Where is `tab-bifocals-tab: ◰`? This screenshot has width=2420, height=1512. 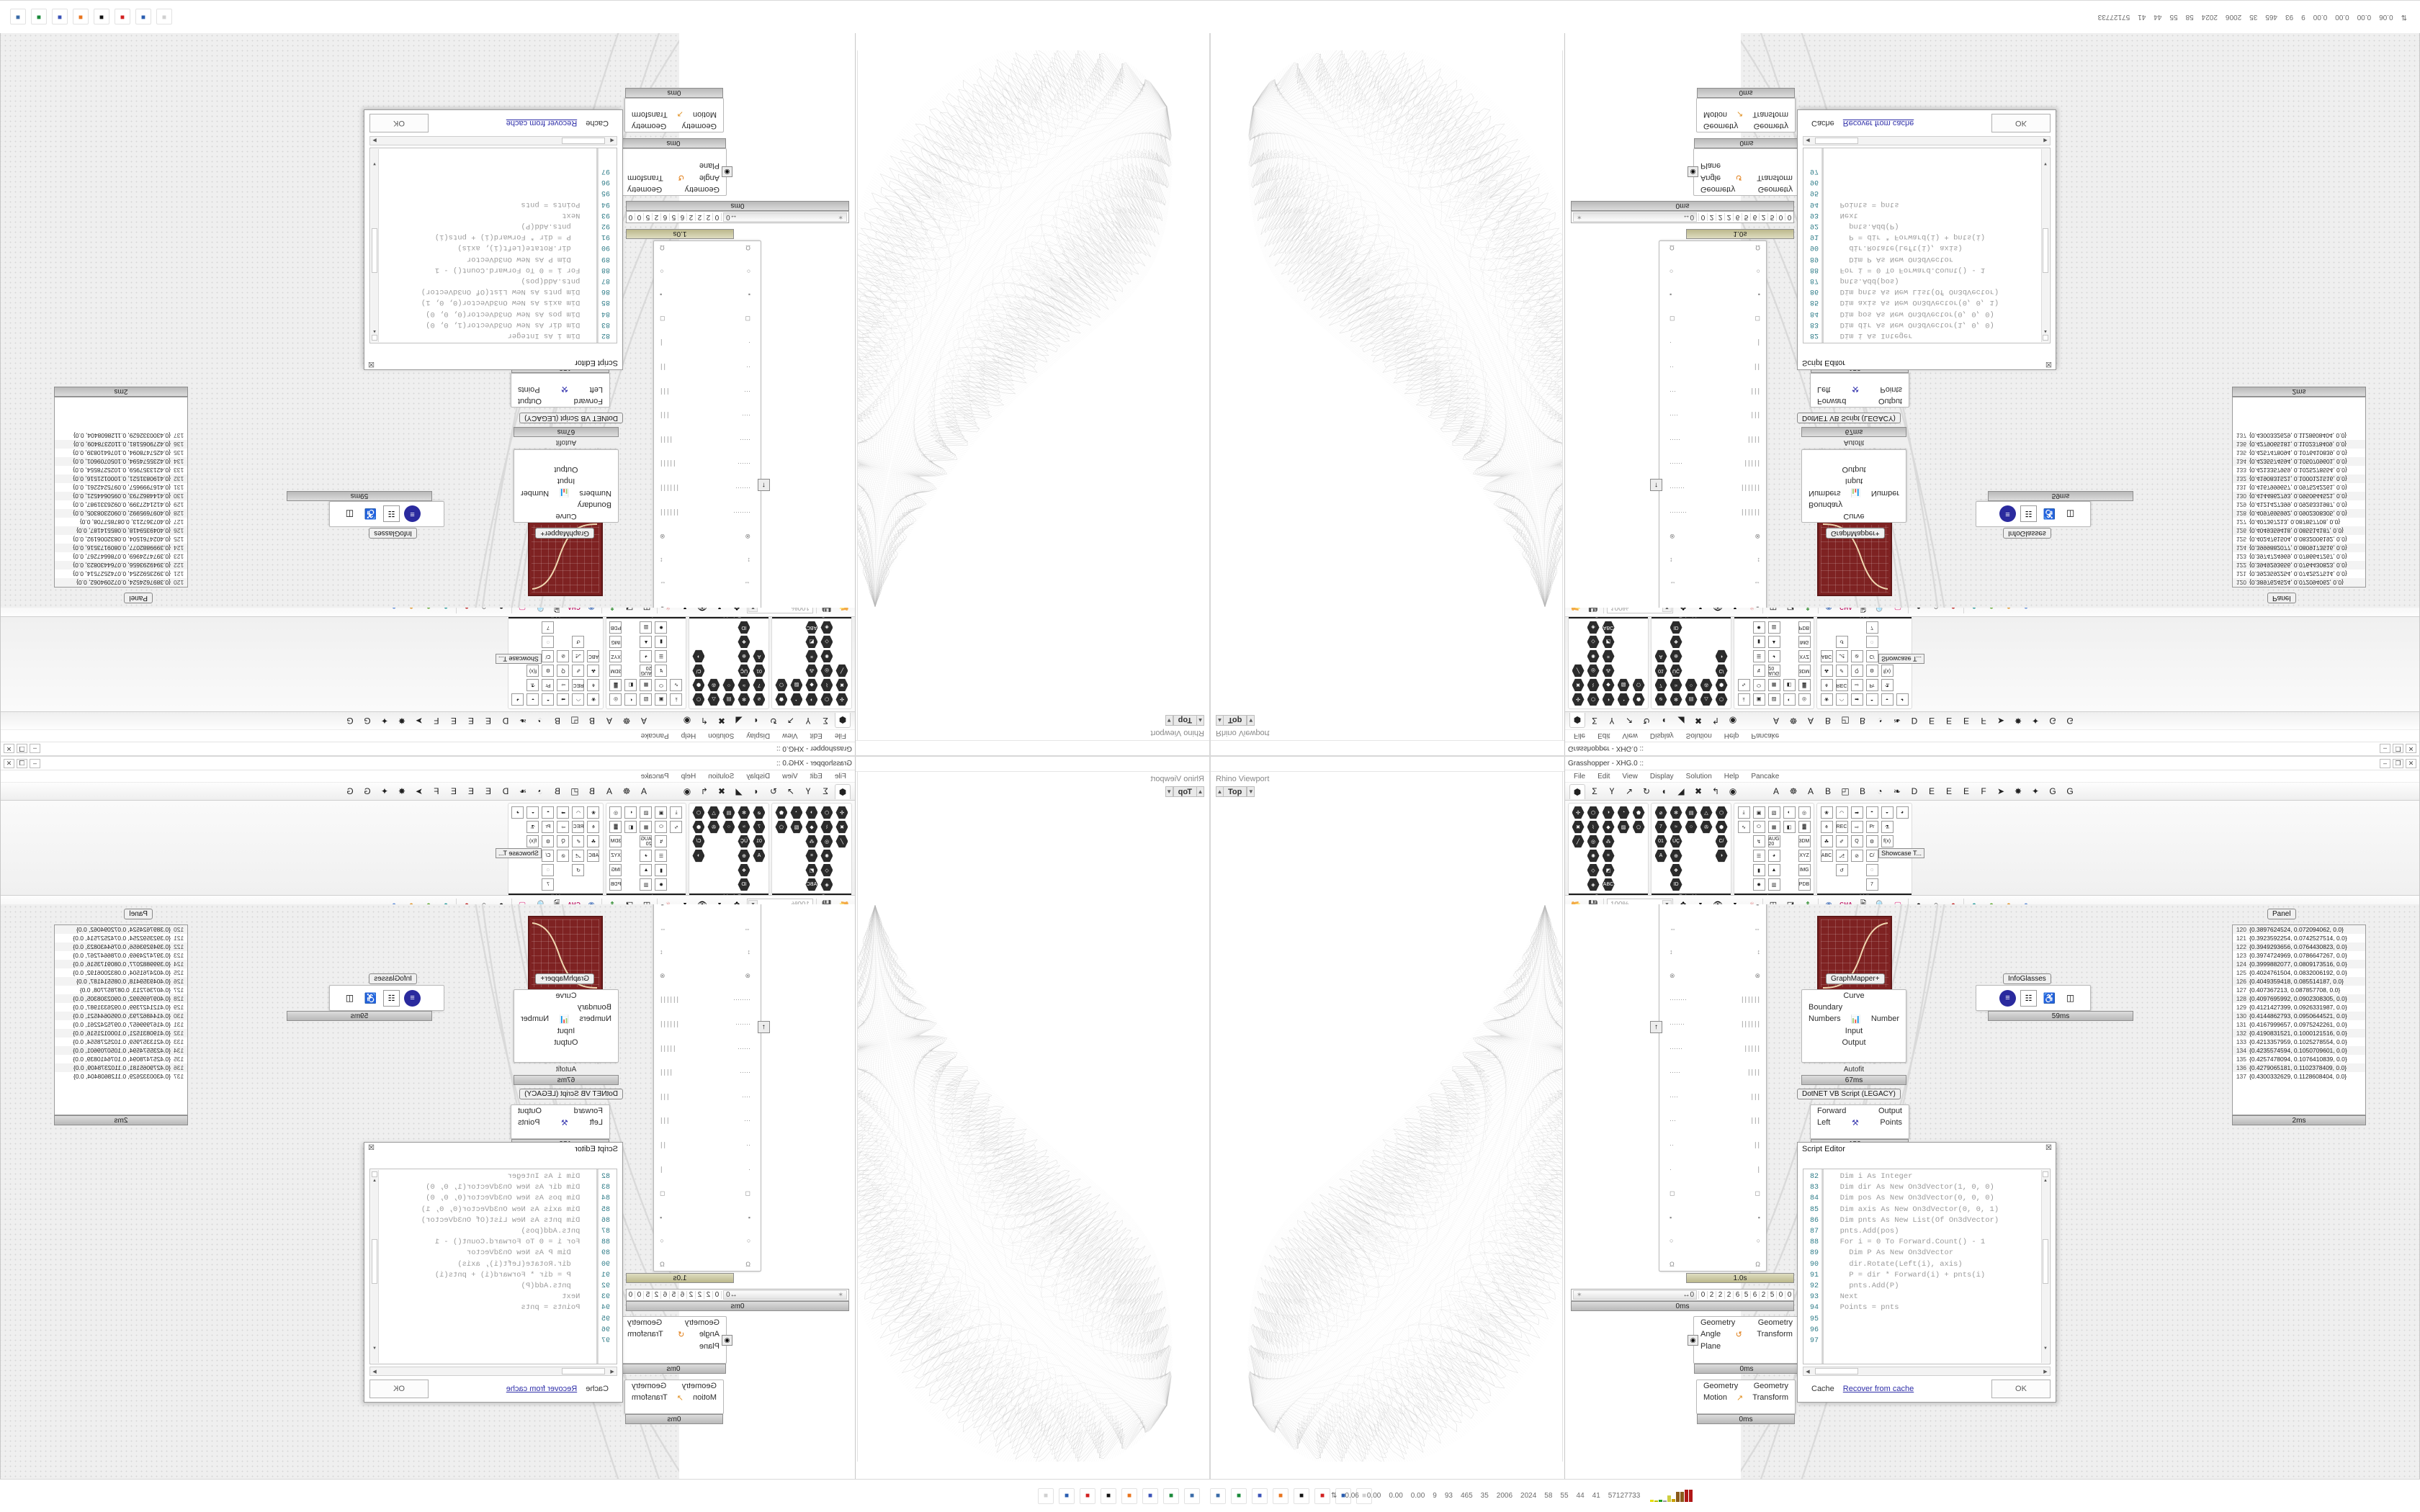
tab-bifocals-tab: ◰ is located at coordinates (1846, 791).